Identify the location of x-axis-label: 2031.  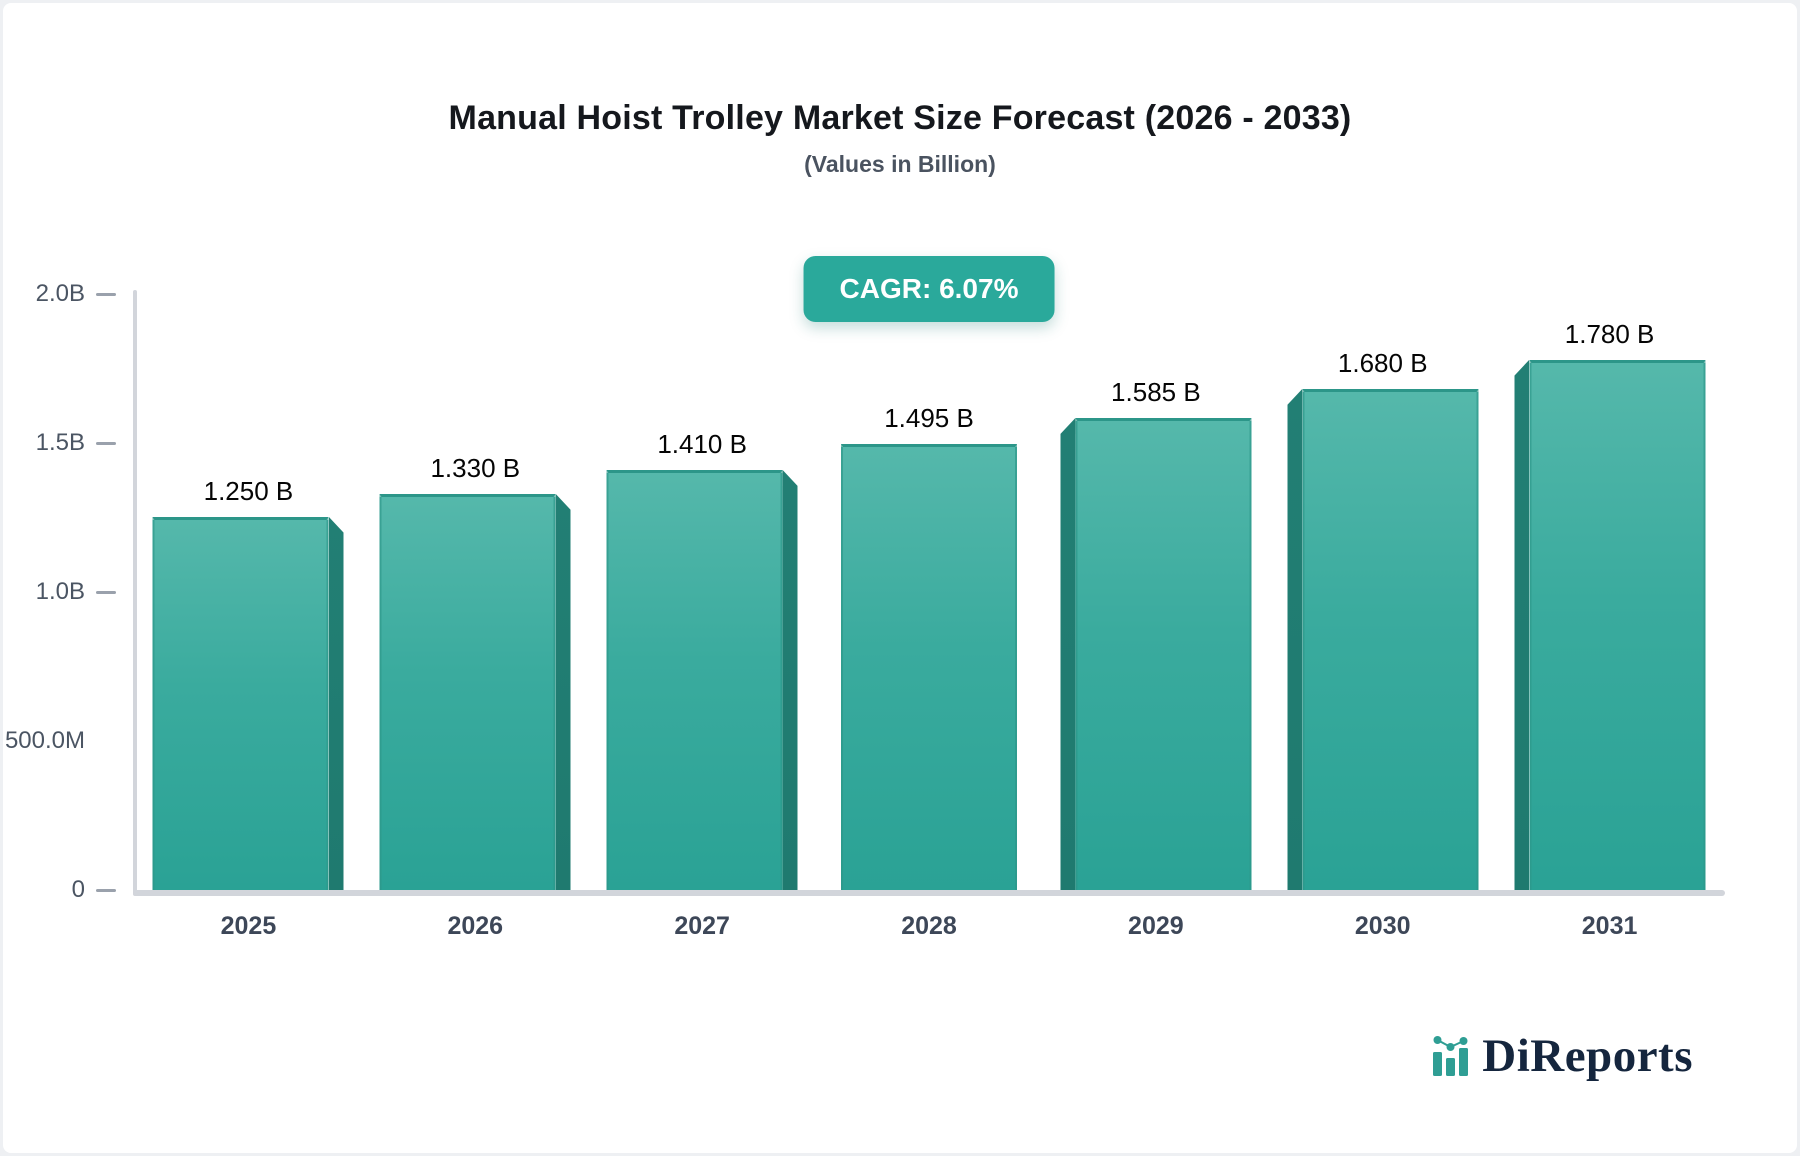
(1609, 926).